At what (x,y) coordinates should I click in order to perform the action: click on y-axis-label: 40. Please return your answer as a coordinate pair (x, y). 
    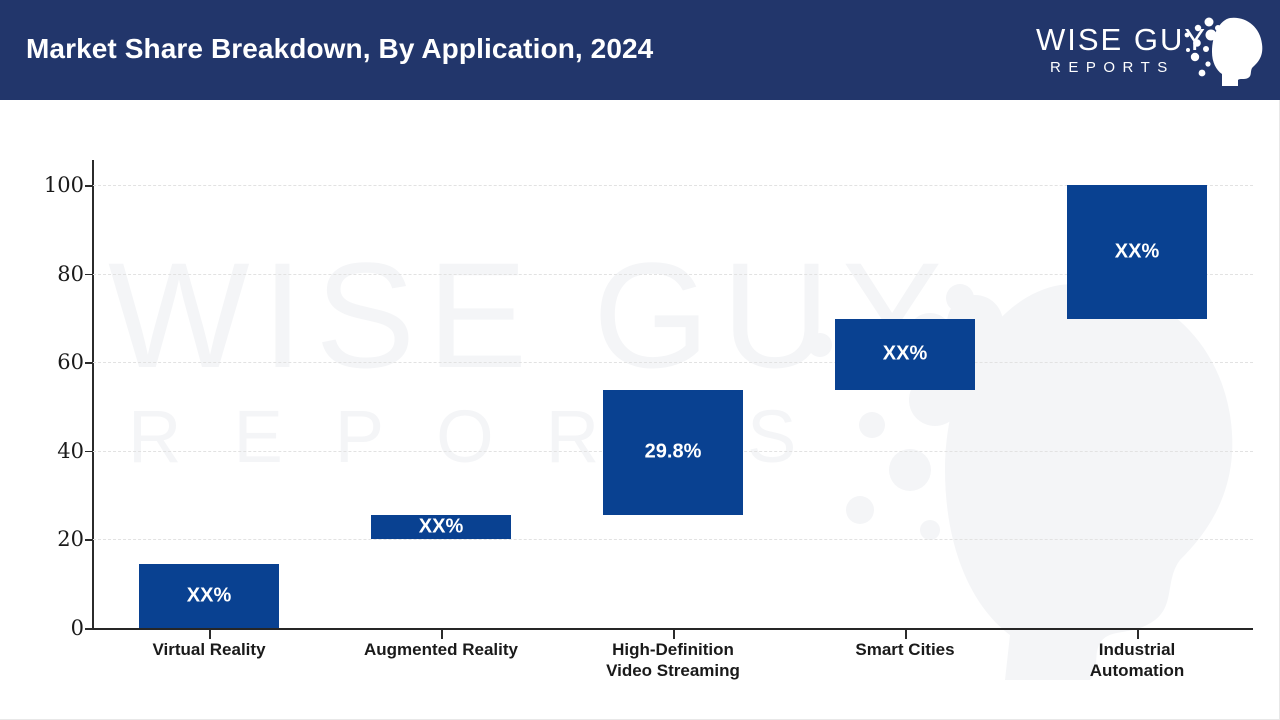
    Looking at the image, I should click on (70, 450).